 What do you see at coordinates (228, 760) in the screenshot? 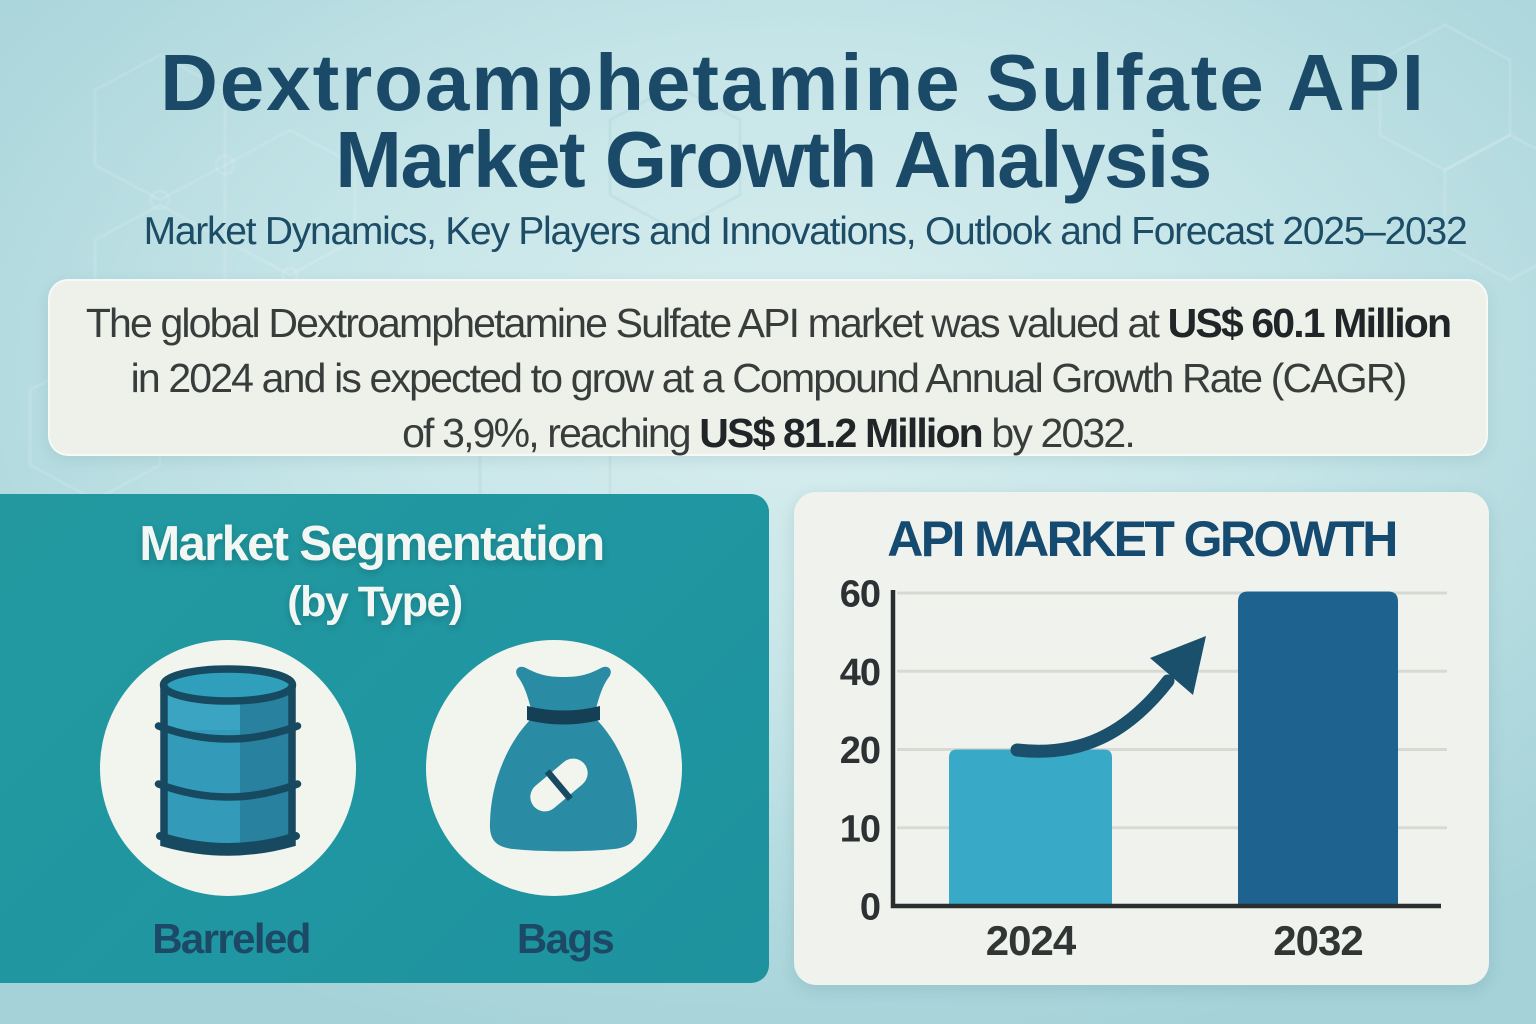
I see `barrel-icon` at bounding box center [228, 760].